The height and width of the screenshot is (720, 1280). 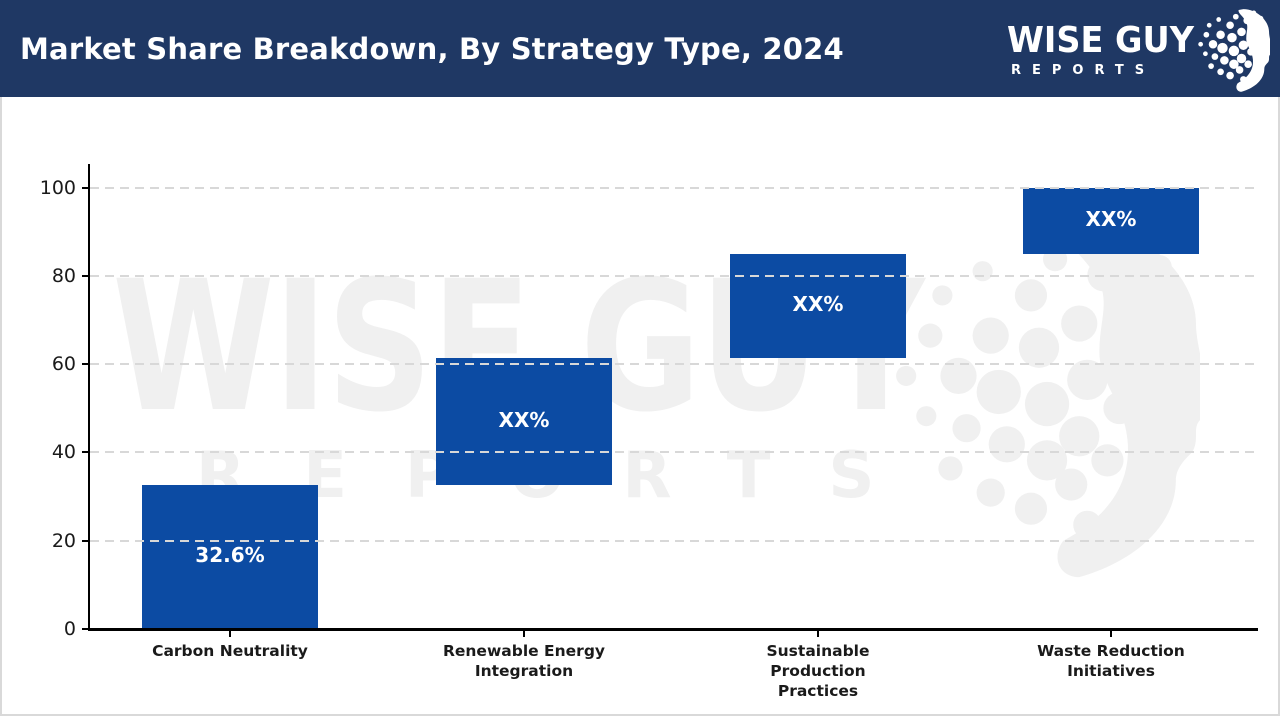 What do you see at coordinates (69, 629) in the screenshot?
I see `y-axis-label: 0` at bounding box center [69, 629].